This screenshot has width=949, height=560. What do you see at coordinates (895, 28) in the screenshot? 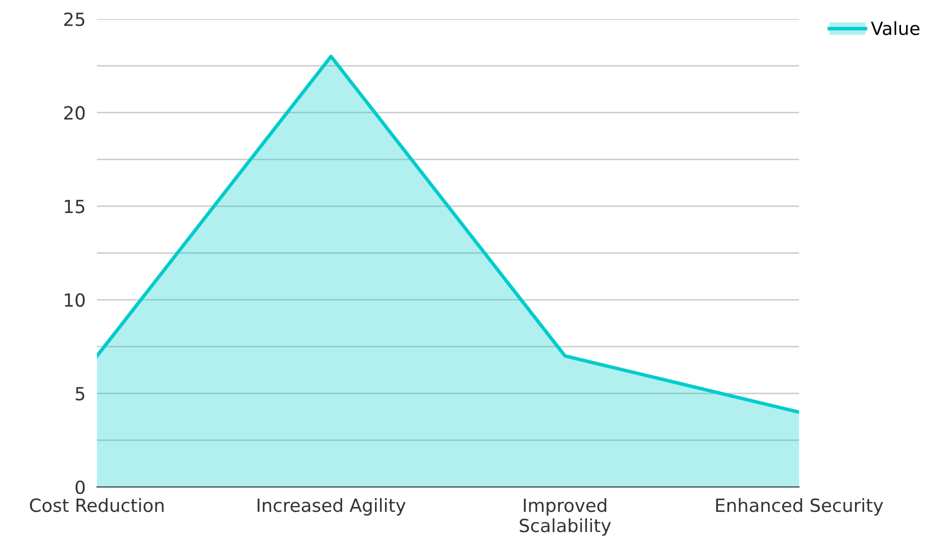
I see `legend-label: Value` at bounding box center [895, 28].